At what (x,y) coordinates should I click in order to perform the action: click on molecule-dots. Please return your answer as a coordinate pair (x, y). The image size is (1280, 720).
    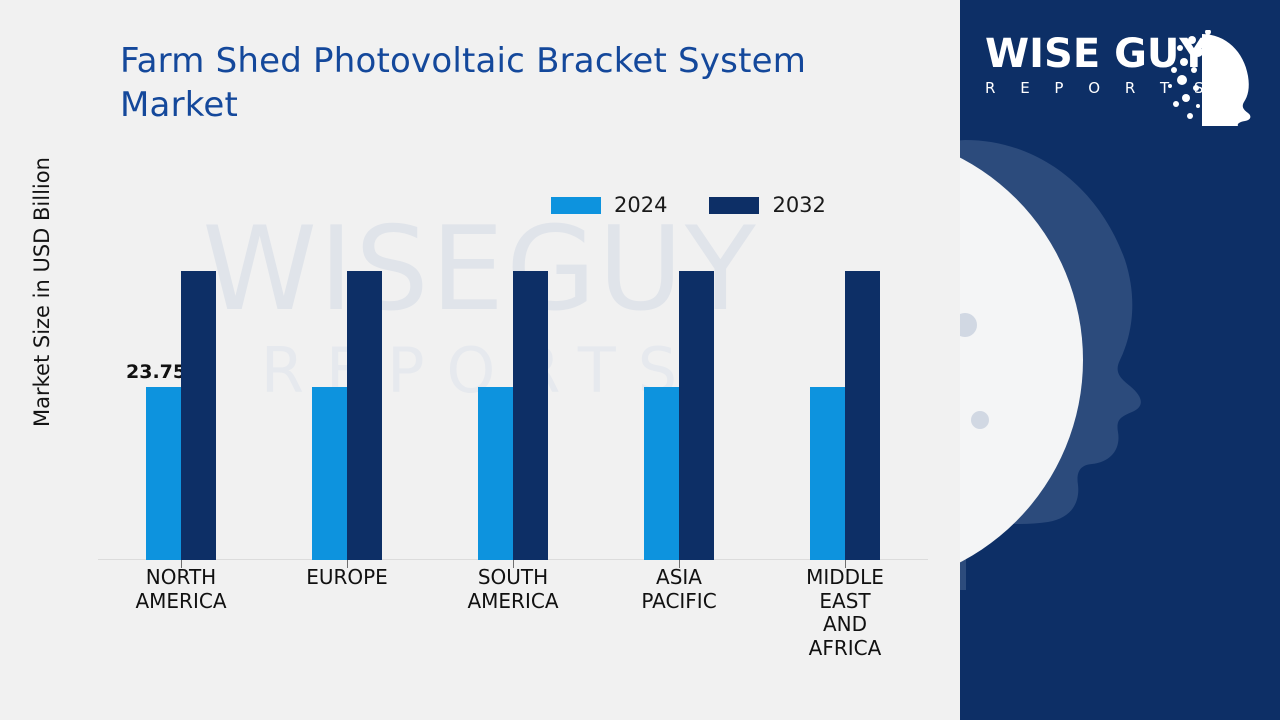
    Looking at the image, I should click on (974, 371).